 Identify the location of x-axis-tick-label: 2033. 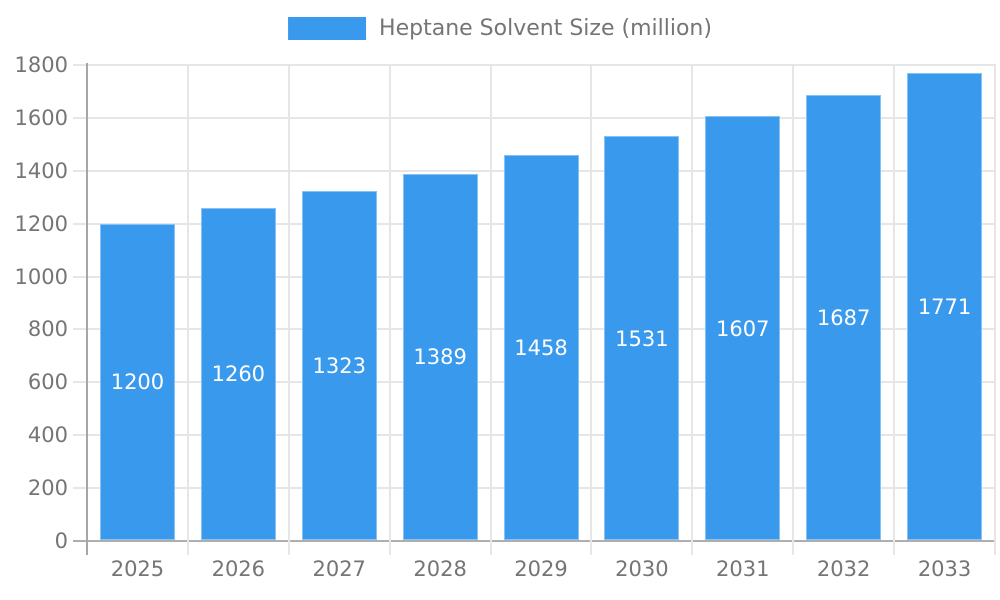
(944, 569).